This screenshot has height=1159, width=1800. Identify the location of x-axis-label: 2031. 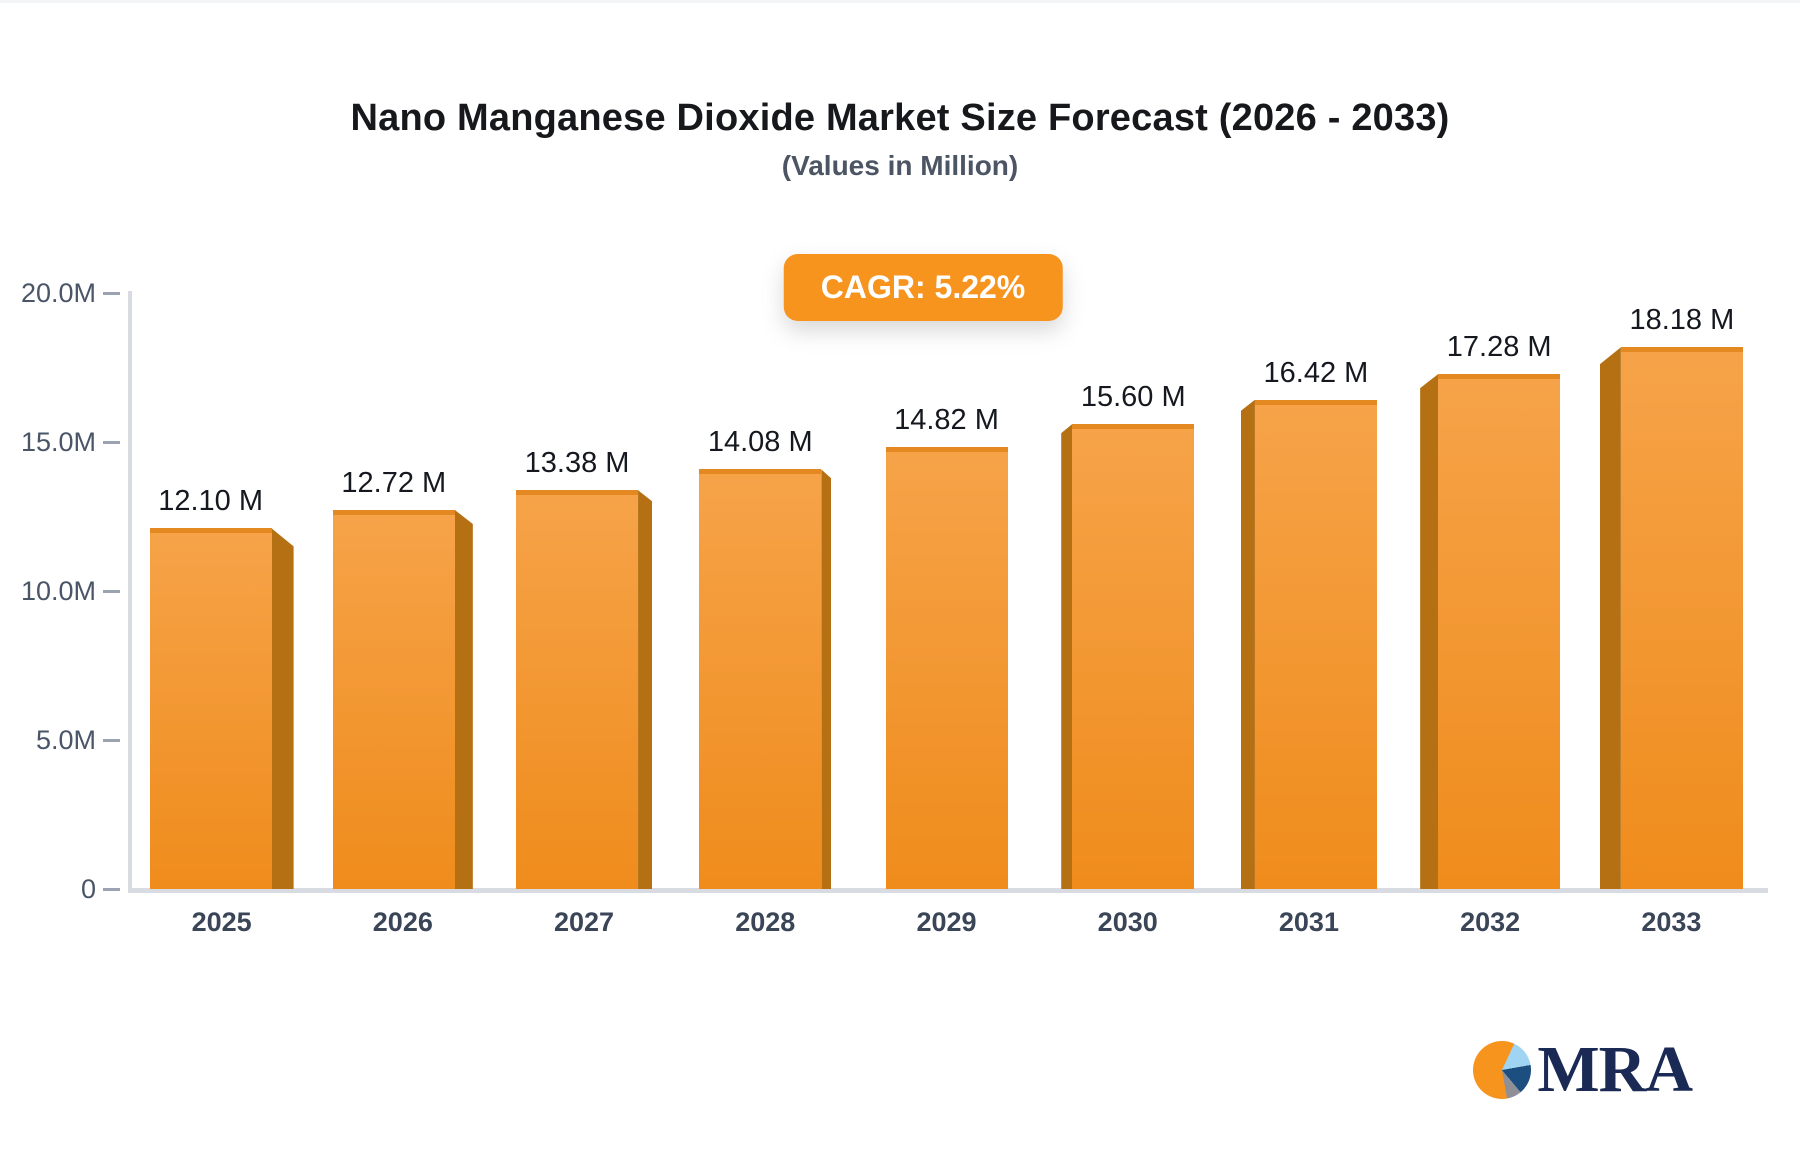
(1308, 922).